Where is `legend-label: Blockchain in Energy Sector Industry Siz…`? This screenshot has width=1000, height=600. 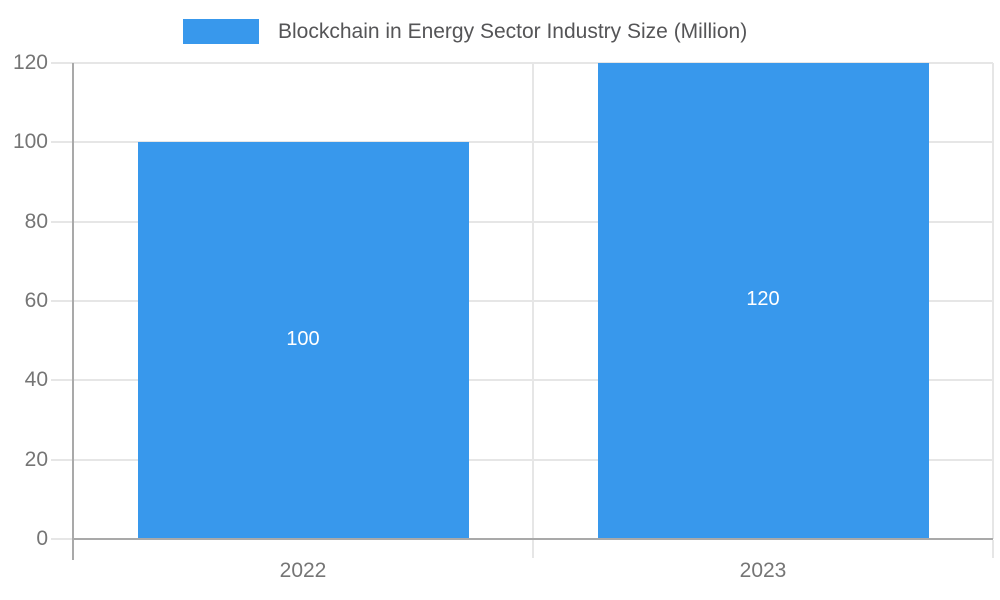
legend-label: Blockchain in Energy Sector Industry Siz… is located at coordinates (513, 31).